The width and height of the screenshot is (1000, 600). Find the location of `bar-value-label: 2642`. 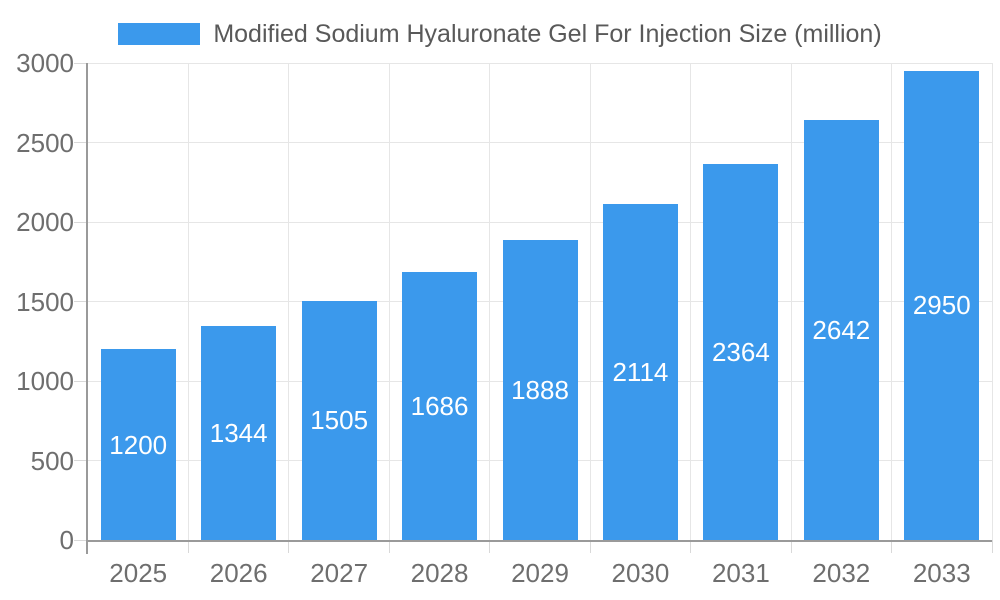

bar-value-label: 2642 is located at coordinates (841, 329).